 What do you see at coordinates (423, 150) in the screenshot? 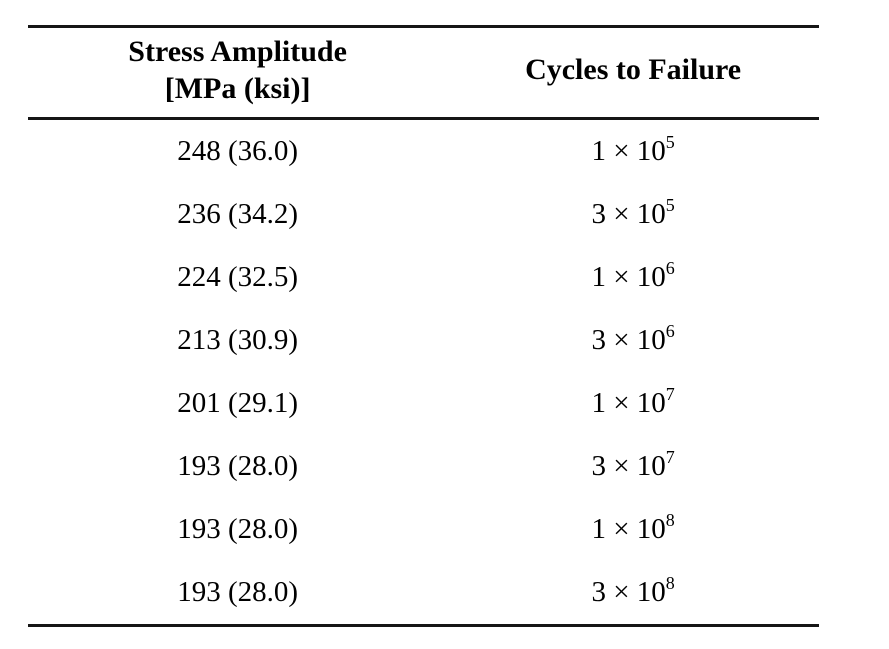
I see `table-row: 248 (36.0) 1 × 105` at bounding box center [423, 150].